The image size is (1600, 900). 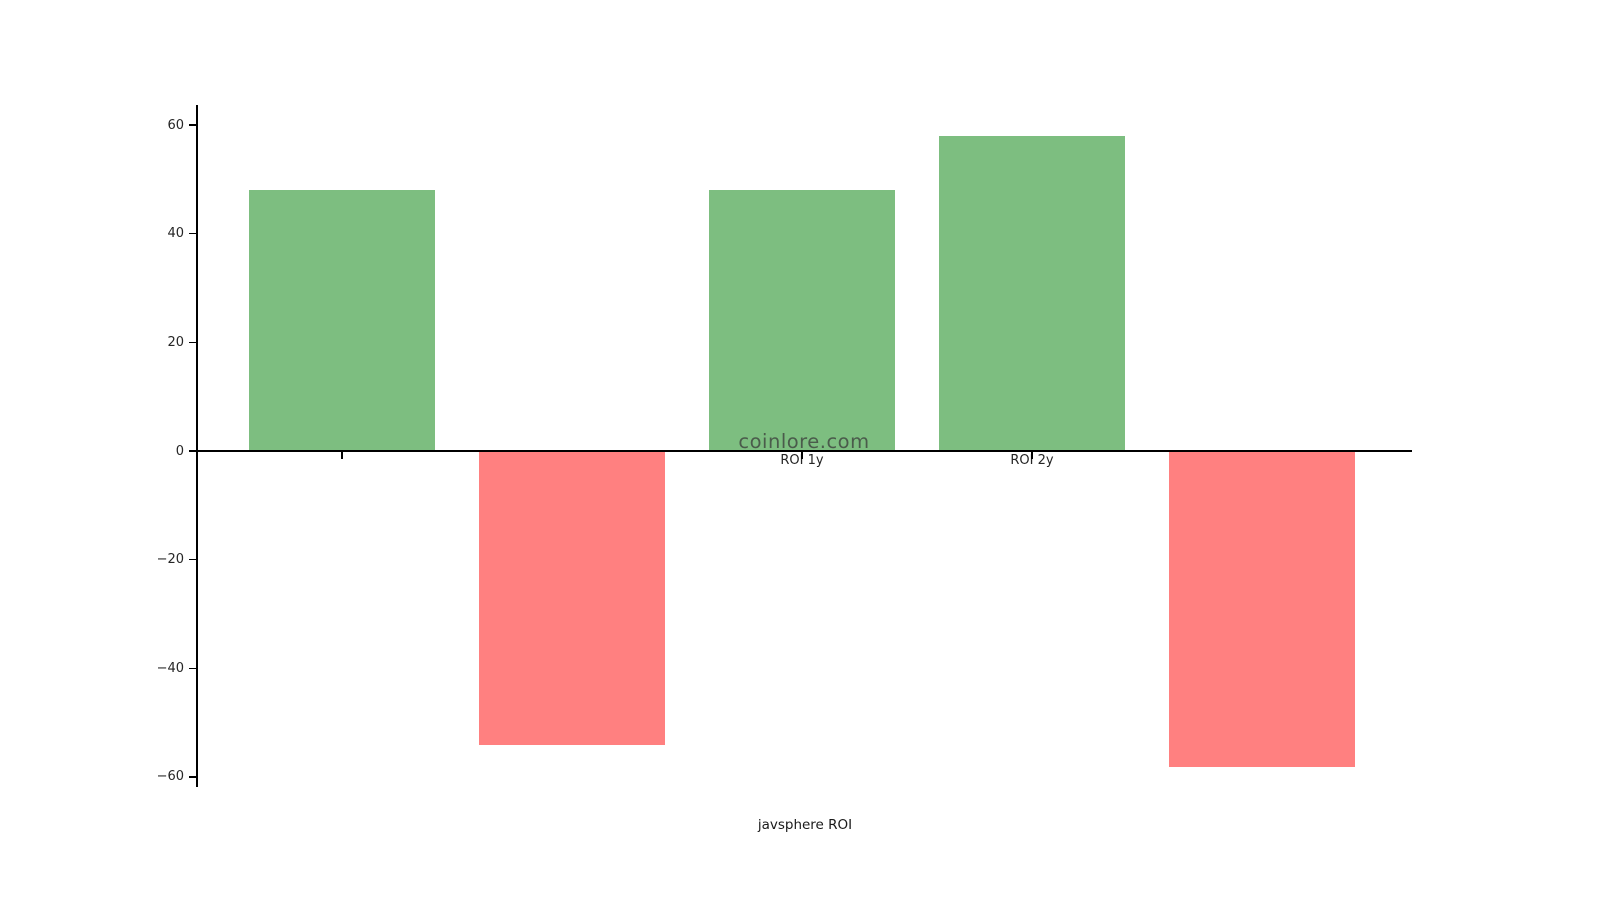 What do you see at coordinates (175, 234) in the screenshot?
I see `y-tick-label: 40` at bounding box center [175, 234].